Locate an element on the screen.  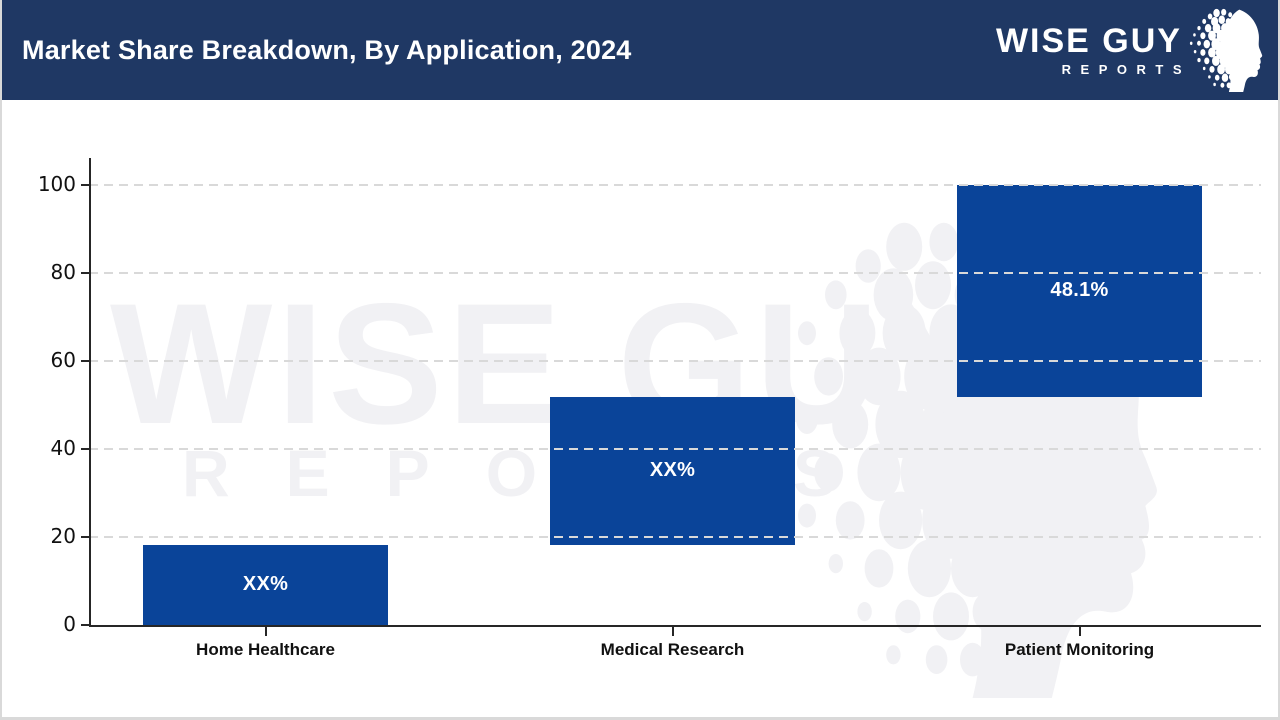
bar-value-label: 48.1% is located at coordinates (1079, 290).